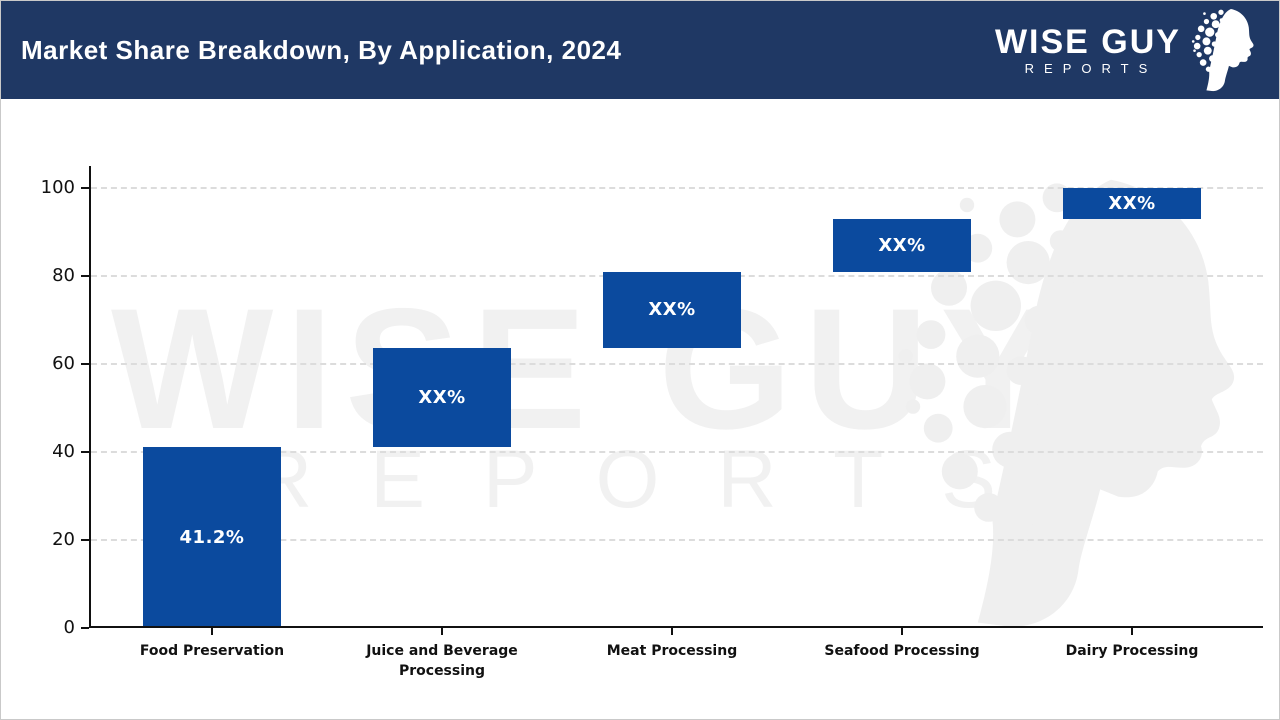 The height and width of the screenshot is (720, 1280). Describe the element at coordinates (1221, 50) in the screenshot. I see `logo-head-icon` at that location.